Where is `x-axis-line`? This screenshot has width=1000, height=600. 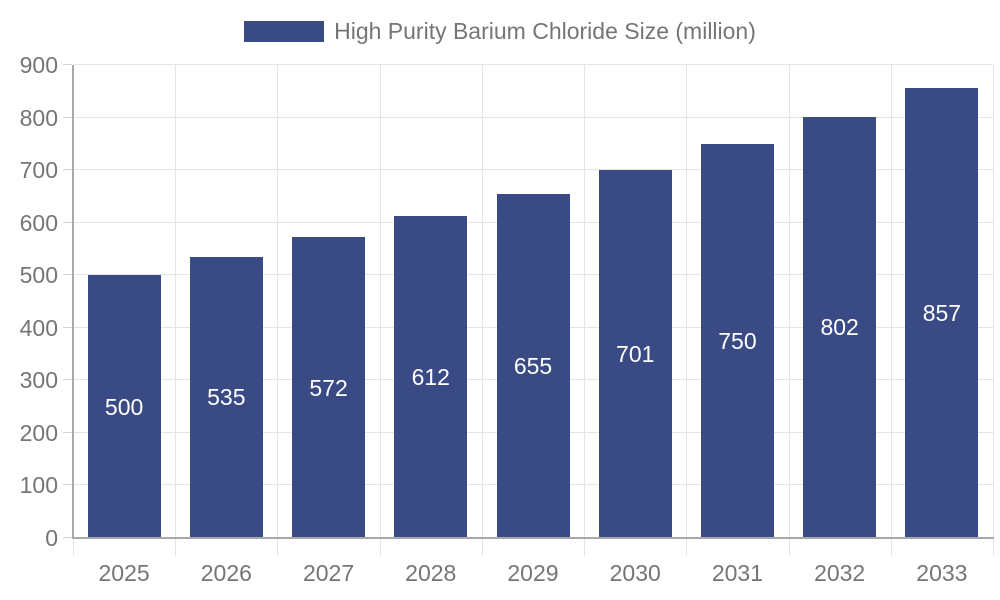 x-axis-line is located at coordinates (533, 538).